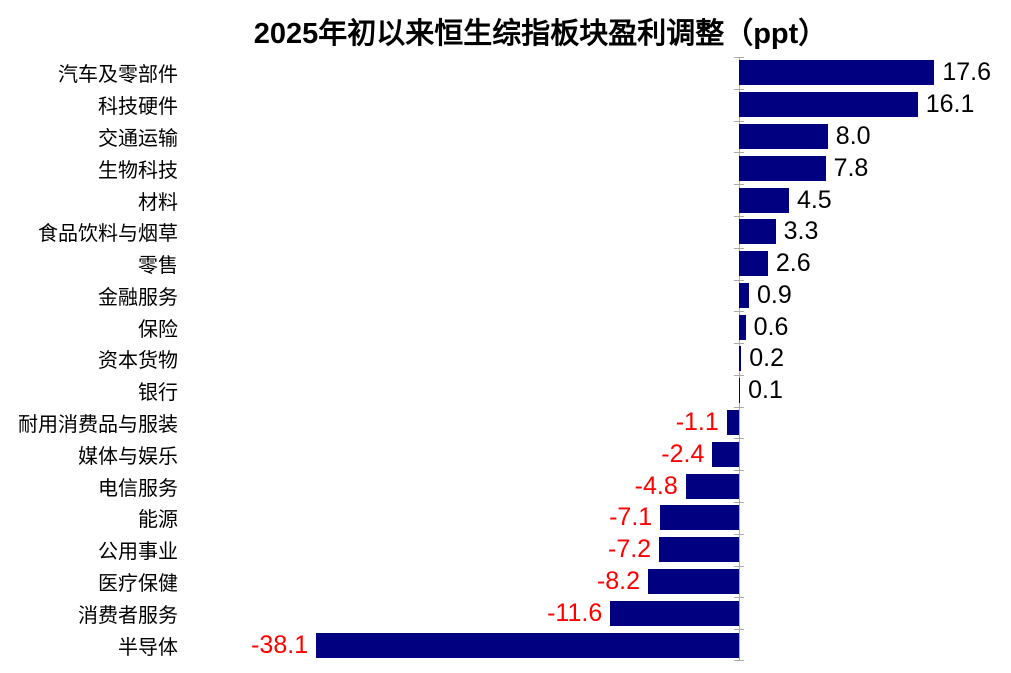 Image resolution: width=1011 pixels, height=673 pixels. I want to click on category-label: 耐用消费品与服装, so click(98, 425).